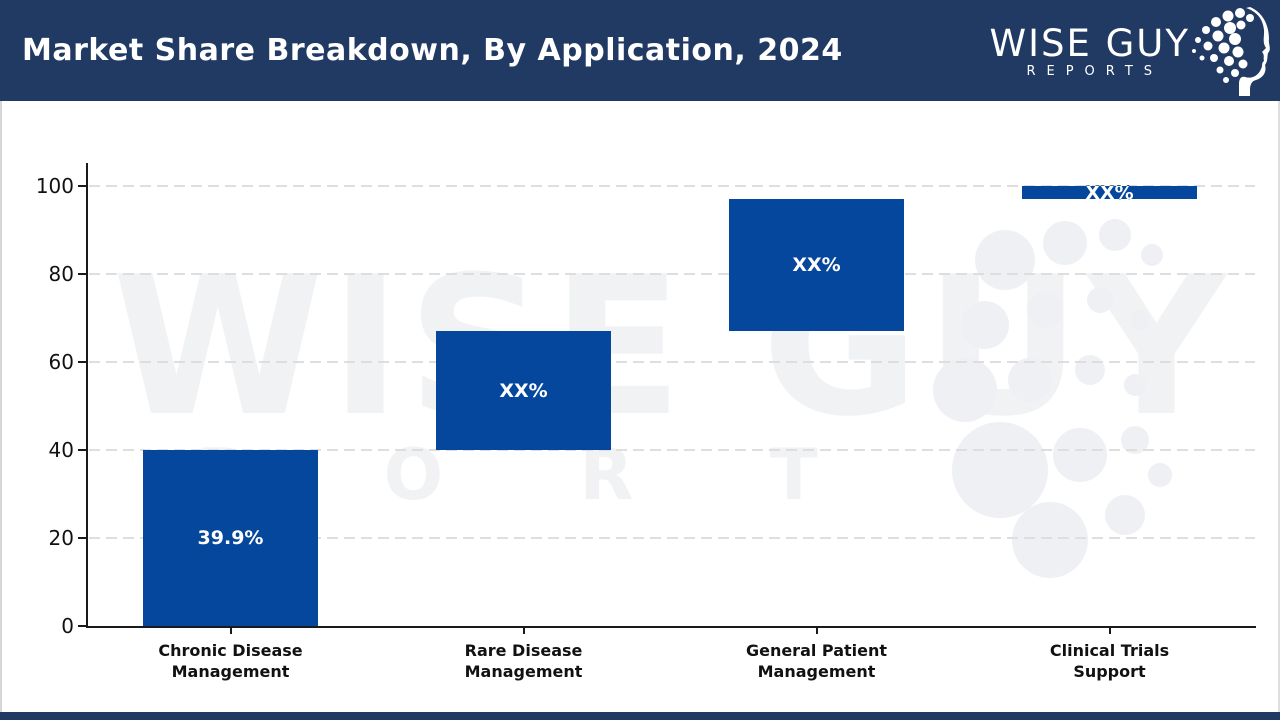 Image resolution: width=1280 pixels, height=720 pixels. I want to click on logo-face-icon, so click(1231, 51).